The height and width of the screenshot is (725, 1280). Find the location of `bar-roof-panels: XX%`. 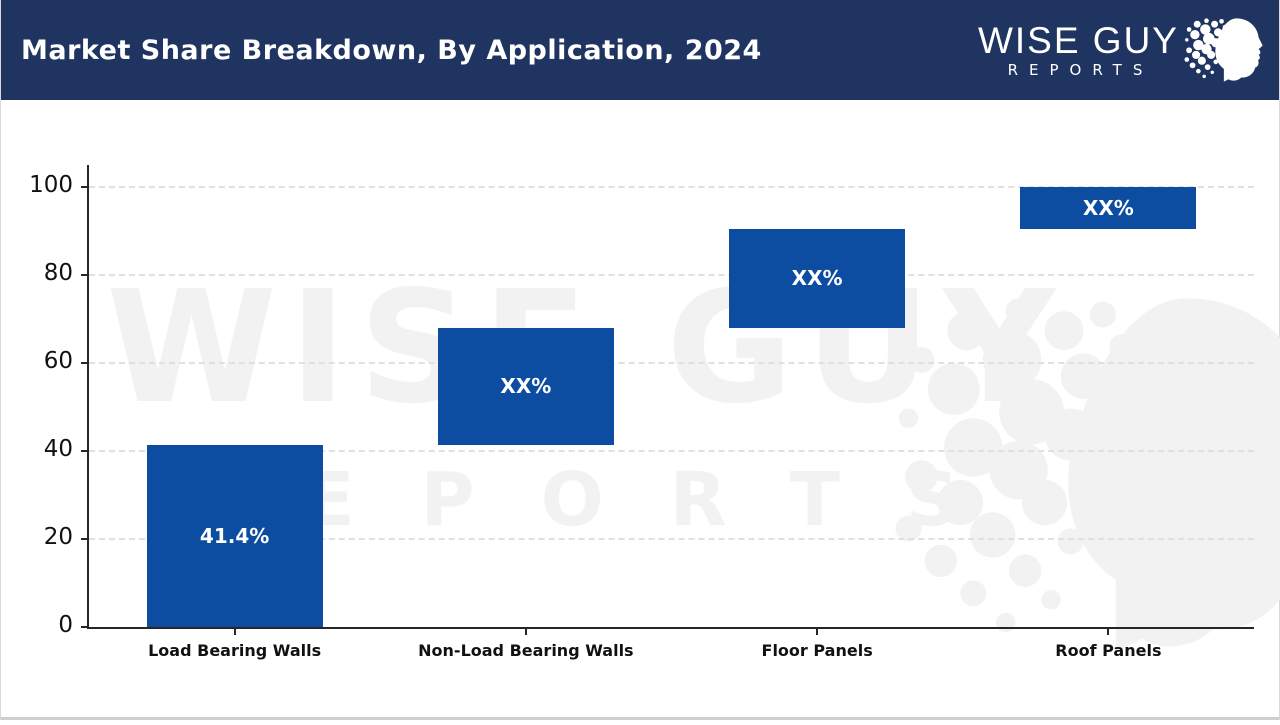

bar-roof-panels: XX% is located at coordinates (1108, 208).